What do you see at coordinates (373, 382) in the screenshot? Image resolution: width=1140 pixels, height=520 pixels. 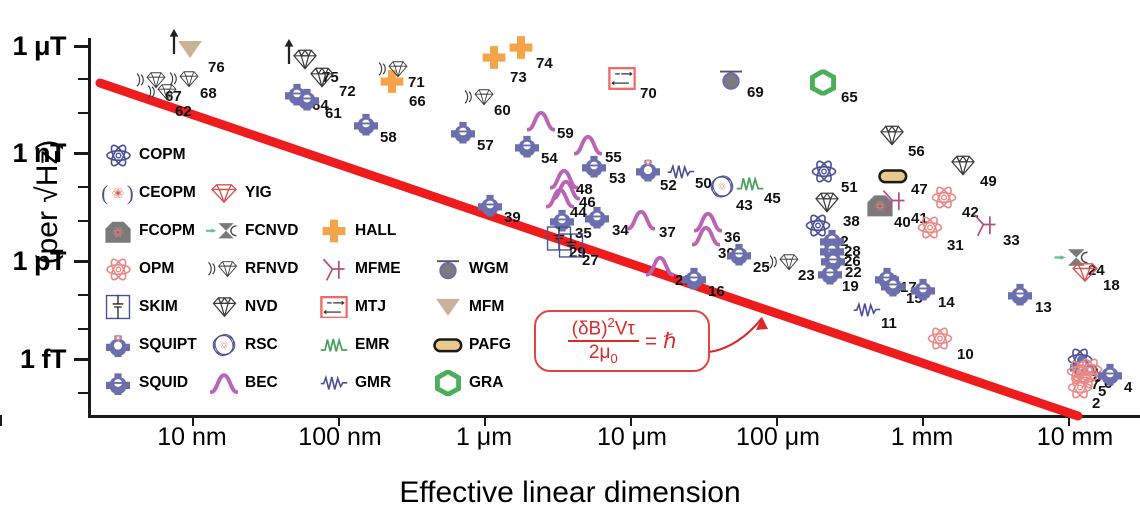 I see `legend-label: GMR` at bounding box center [373, 382].